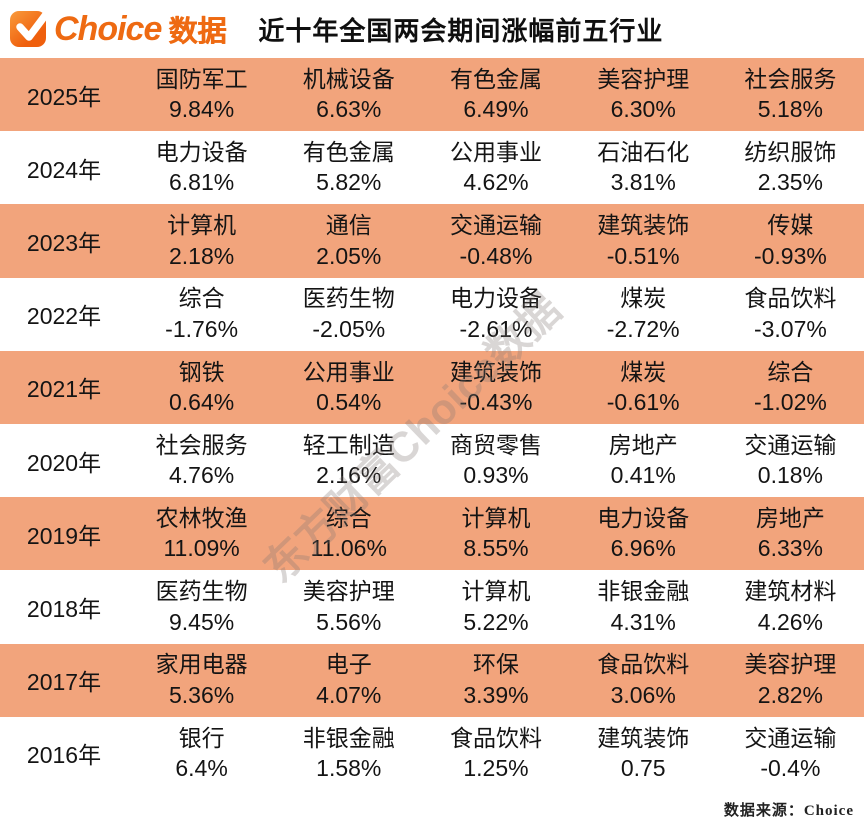 This screenshot has height=829, width=864. What do you see at coordinates (64, 96) in the screenshot?
I see `year-label: 2025年` at bounding box center [64, 96].